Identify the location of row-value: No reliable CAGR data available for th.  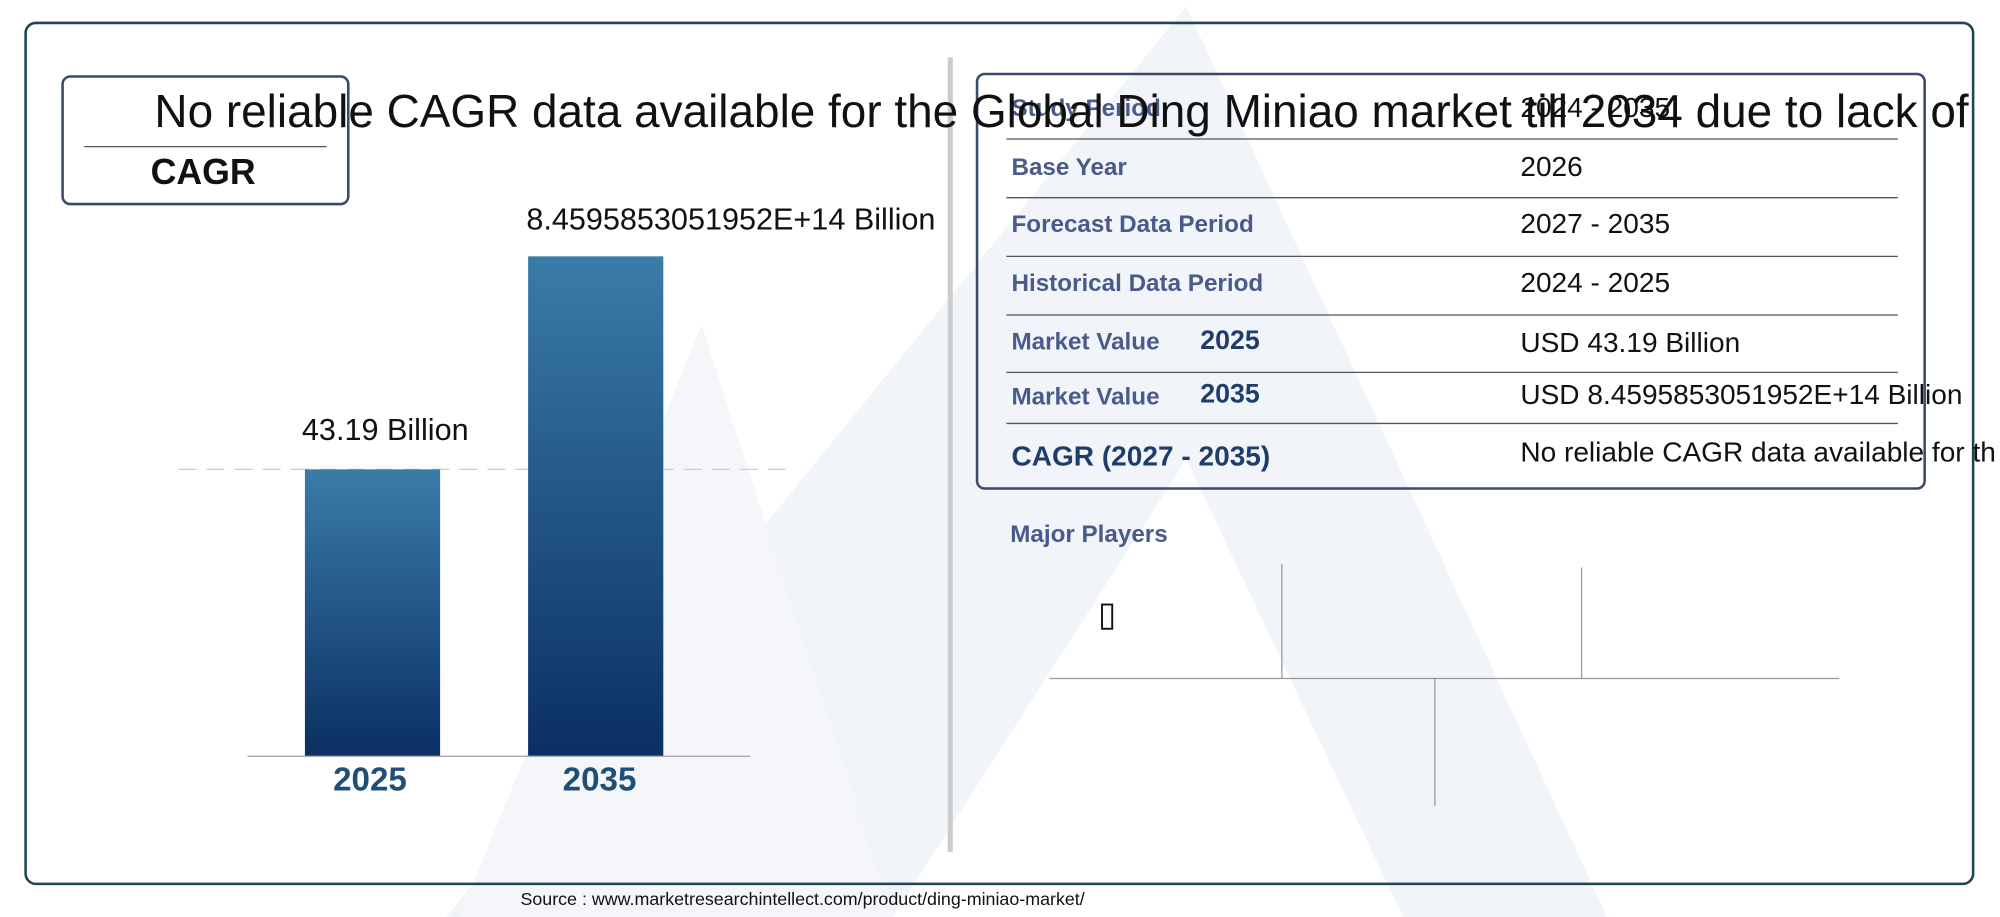
(1757, 451).